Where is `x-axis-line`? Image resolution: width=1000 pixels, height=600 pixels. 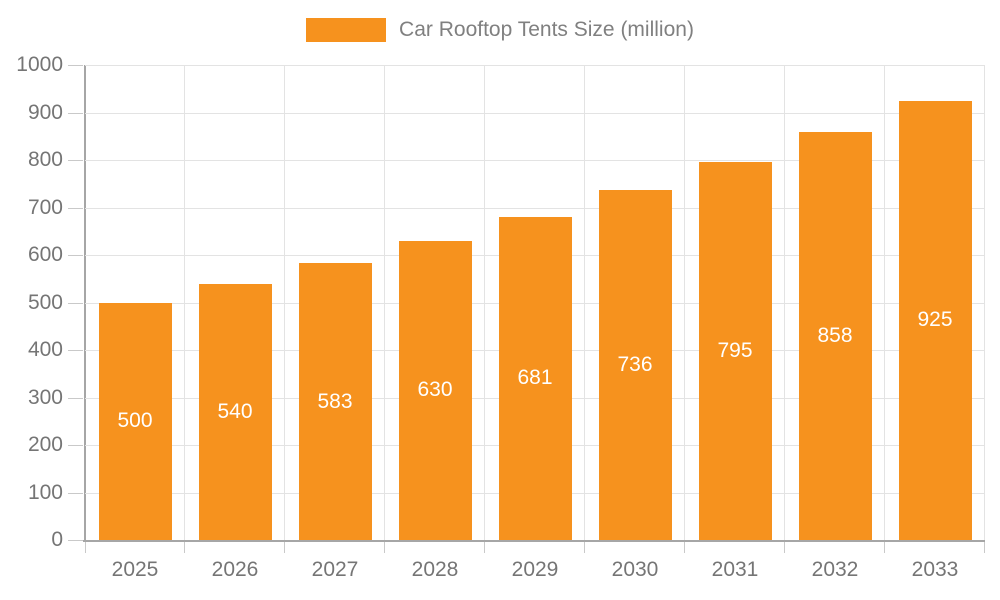
x-axis-line is located at coordinates (534, 541).